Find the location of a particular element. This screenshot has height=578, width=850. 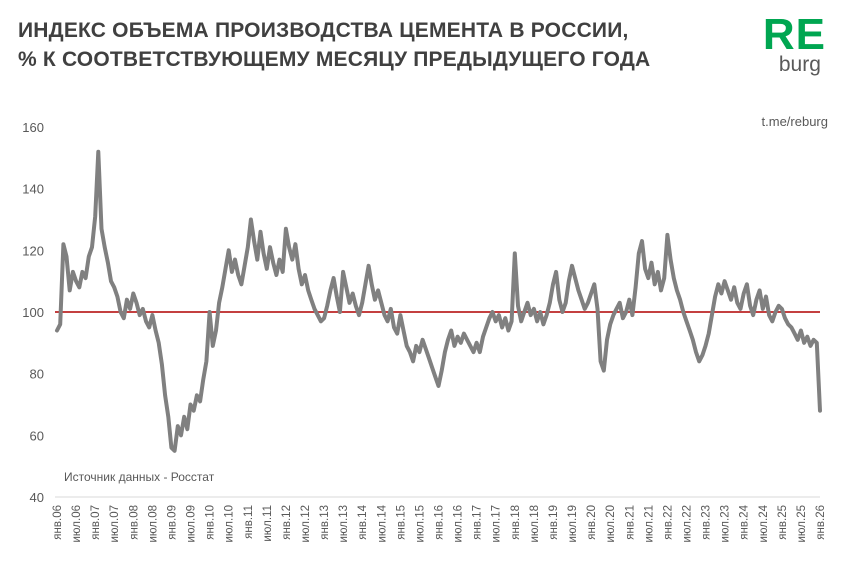

x-axis-tick-label: янв.21 is located at coordinates (630, 522).